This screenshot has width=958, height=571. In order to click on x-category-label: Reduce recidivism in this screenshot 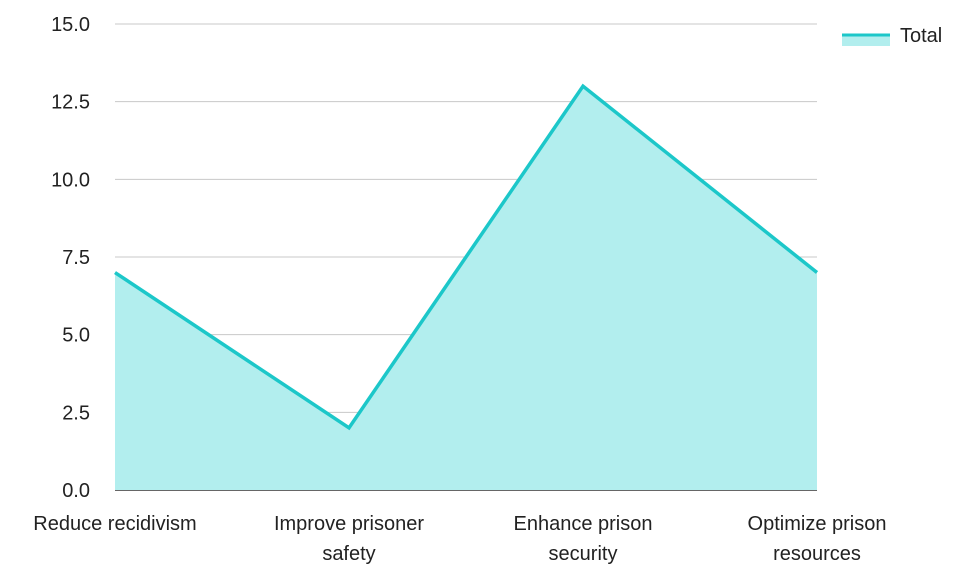, I will do `click(114, 524)`.